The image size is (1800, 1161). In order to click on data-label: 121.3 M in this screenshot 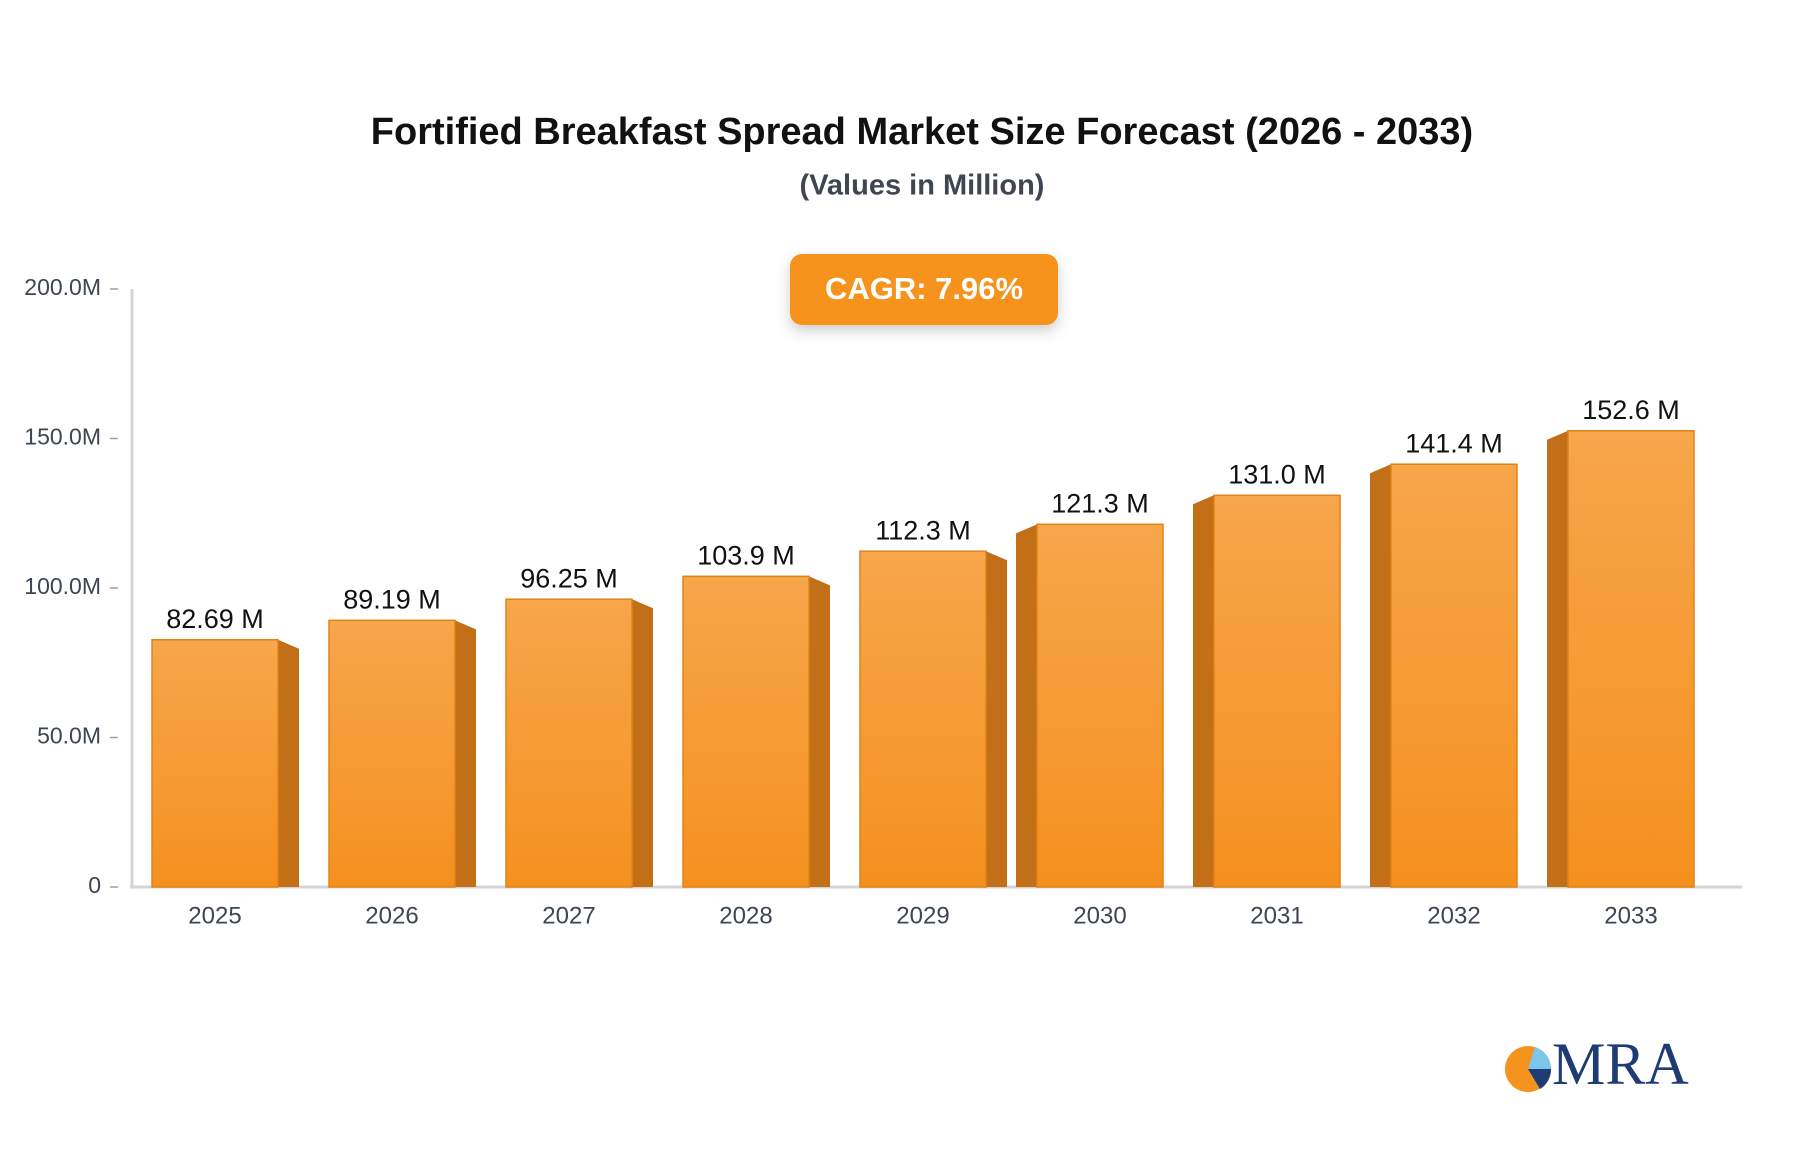, I will do `click(1100, 503)`.